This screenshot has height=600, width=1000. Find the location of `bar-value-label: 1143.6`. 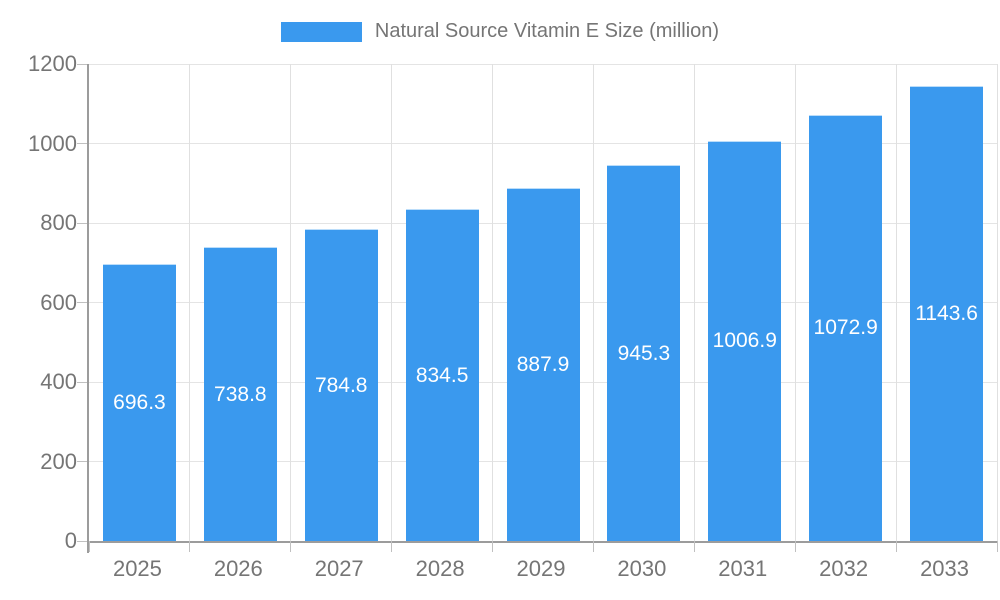

bar-value-label: 1143.6 is located at coordinates (946, 314).